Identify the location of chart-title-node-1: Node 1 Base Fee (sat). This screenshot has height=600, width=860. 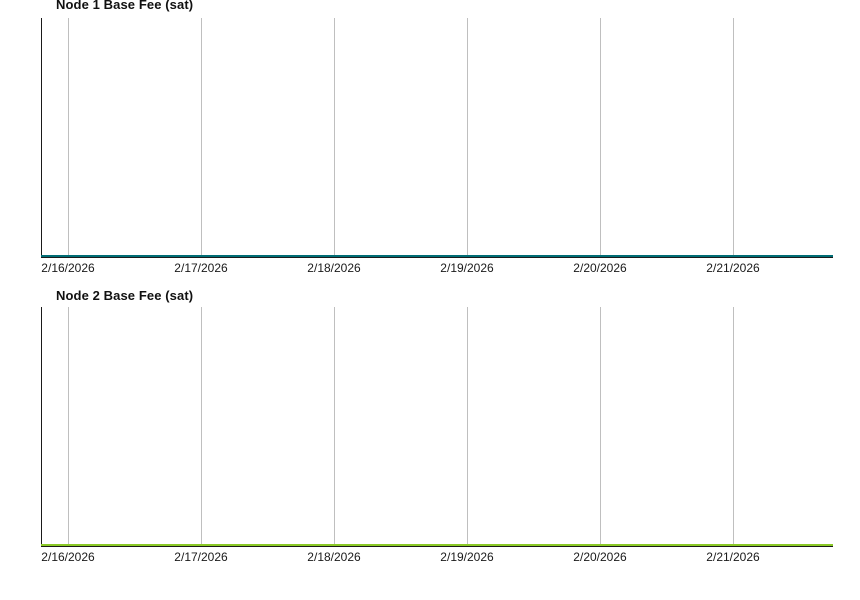
(125, 6).